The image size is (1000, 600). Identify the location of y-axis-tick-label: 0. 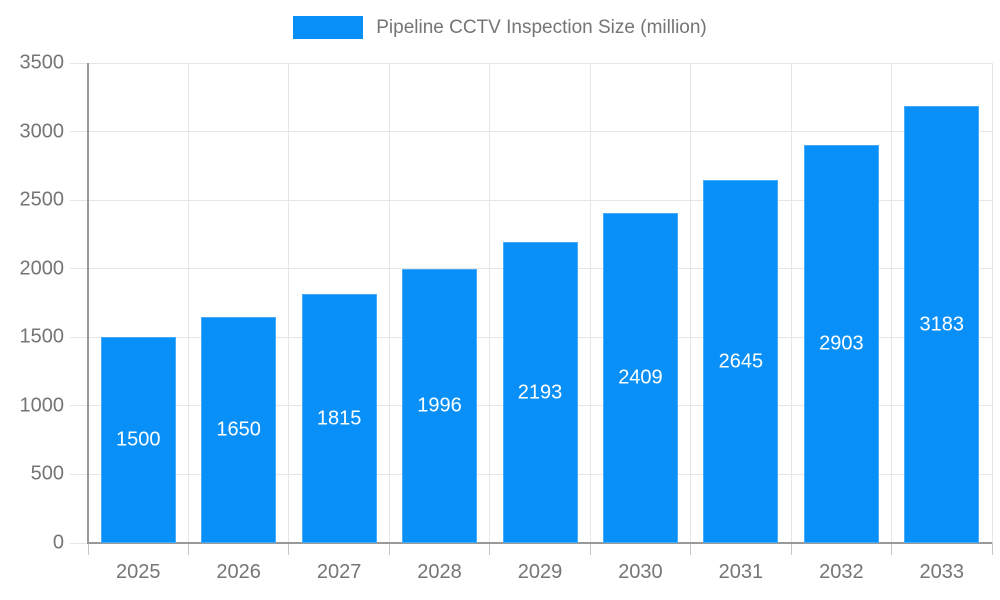
(58, 542).